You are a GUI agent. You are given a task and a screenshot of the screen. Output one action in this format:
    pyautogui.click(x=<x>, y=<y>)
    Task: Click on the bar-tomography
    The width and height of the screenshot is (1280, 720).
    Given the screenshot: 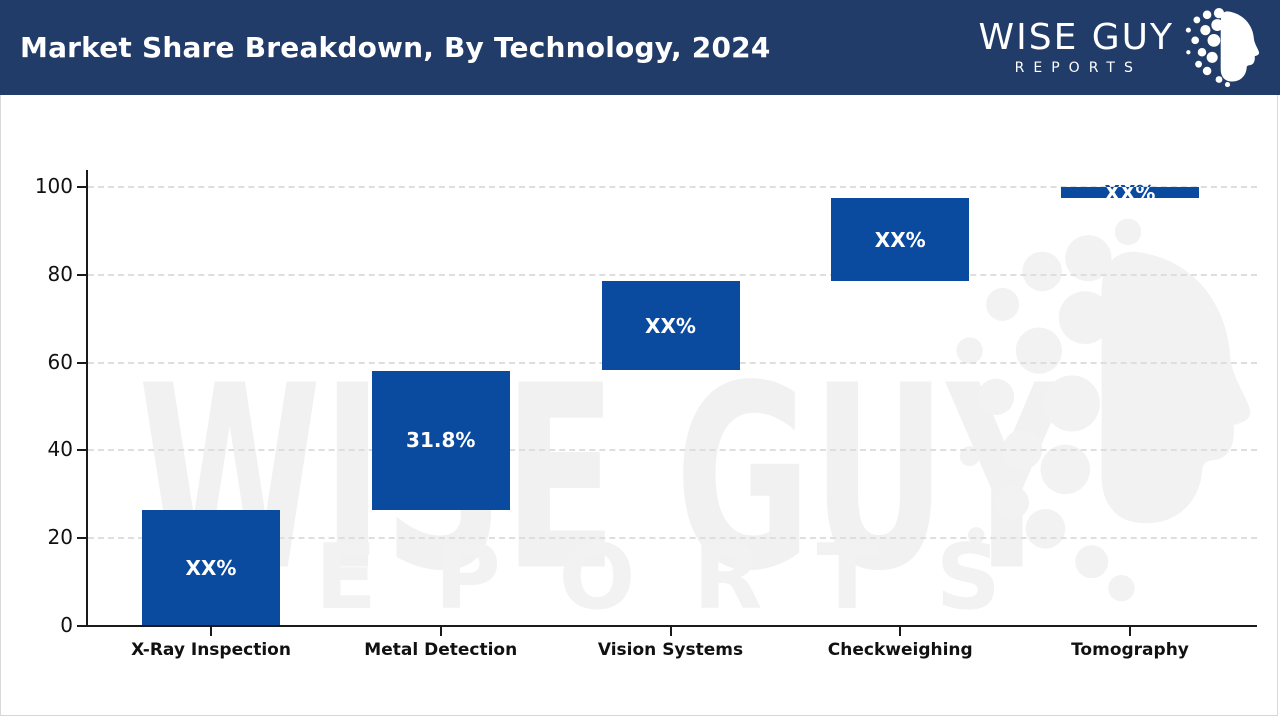 What is the action you would take?
    pyautogui.click(x=1130, y=193)
    